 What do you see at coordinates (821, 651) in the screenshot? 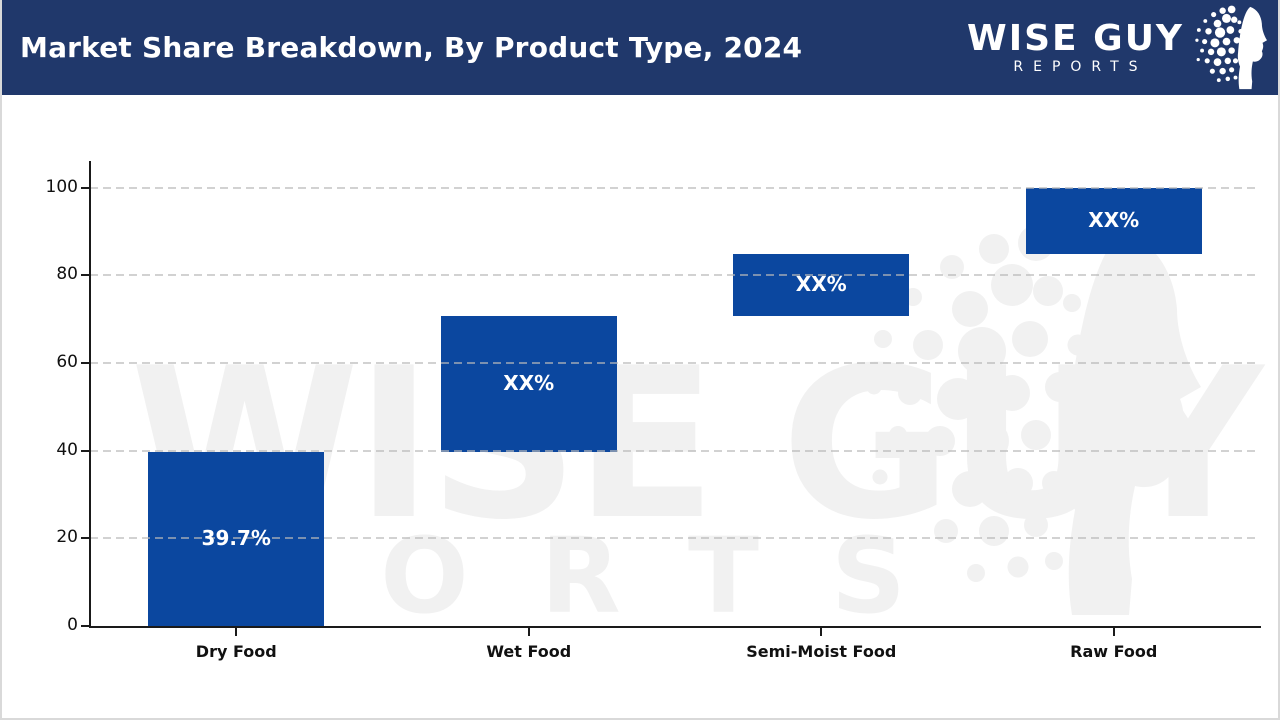
I see `x-axis-label: Semi-Moist Food` at bounding box center [821, 651].